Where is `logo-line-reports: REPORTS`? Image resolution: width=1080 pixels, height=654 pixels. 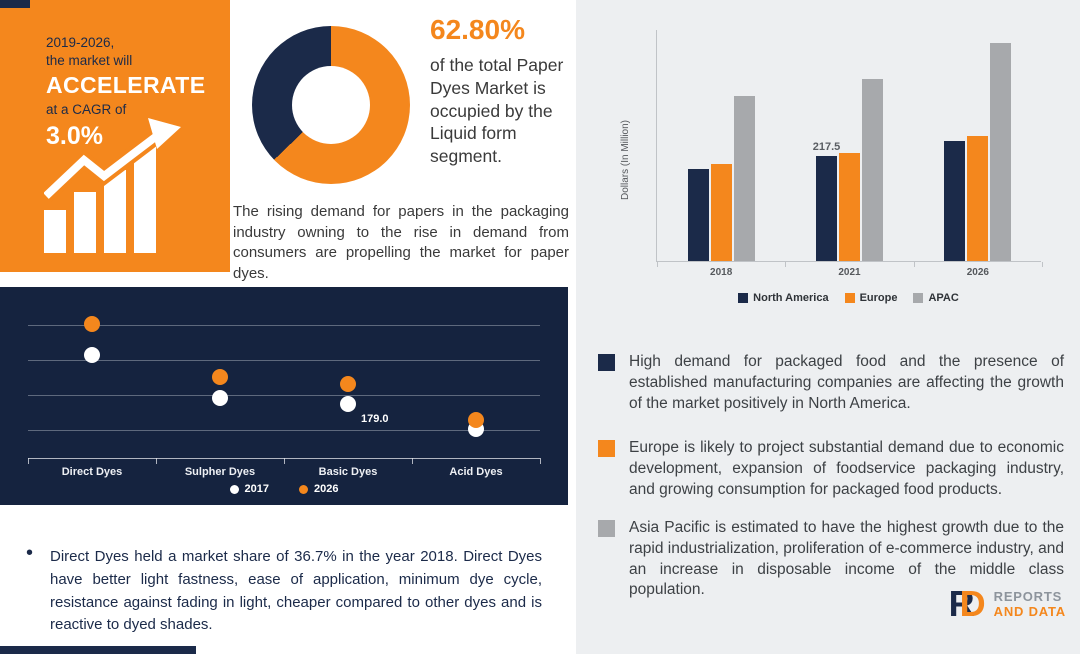 logo-line-reports: REPORTS is located at coordinates (1028, 596).